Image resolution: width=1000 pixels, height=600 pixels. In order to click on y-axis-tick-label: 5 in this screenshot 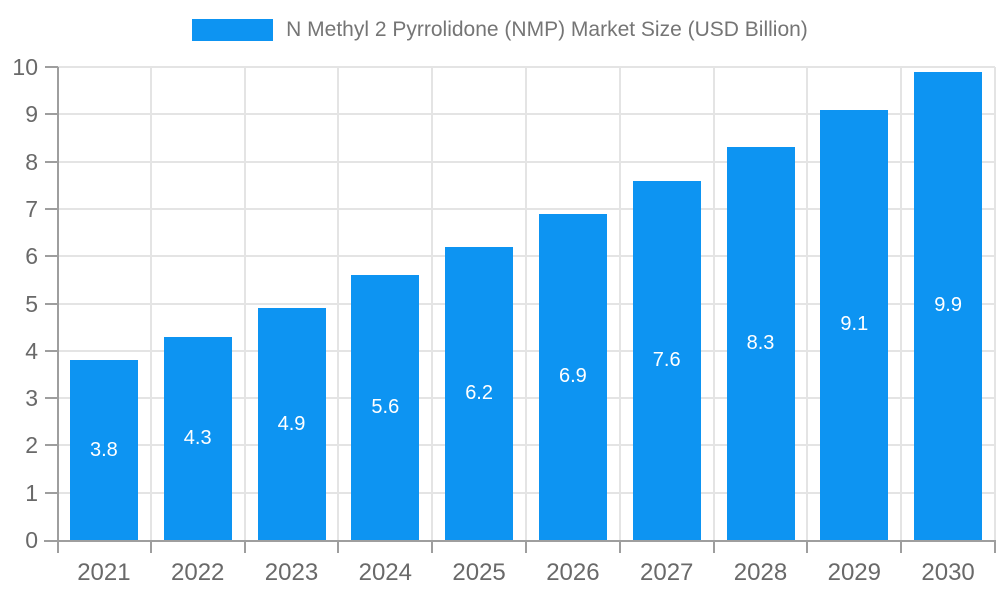, I will do `click(31, 303)`.